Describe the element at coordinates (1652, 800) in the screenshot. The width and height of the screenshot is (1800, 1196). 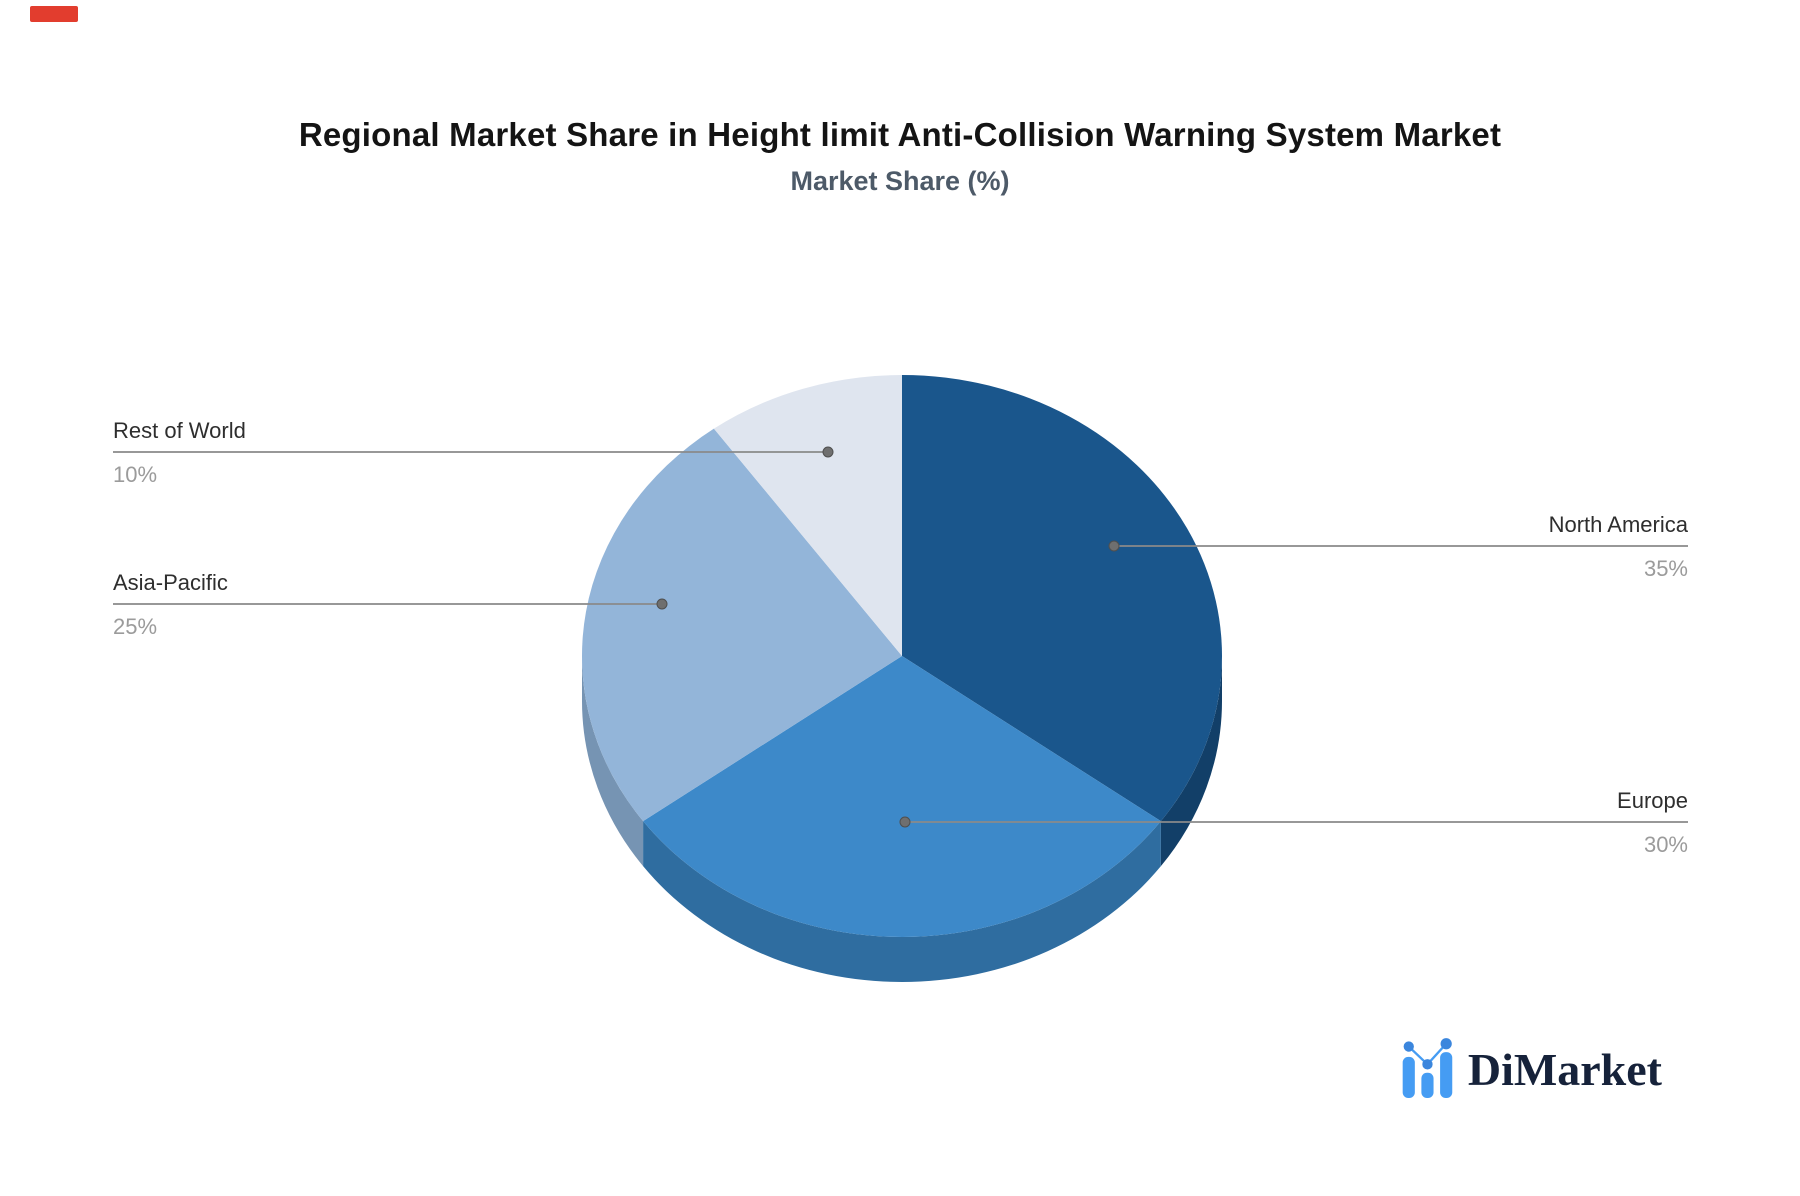
I see `callout-label: Europe` at that location.